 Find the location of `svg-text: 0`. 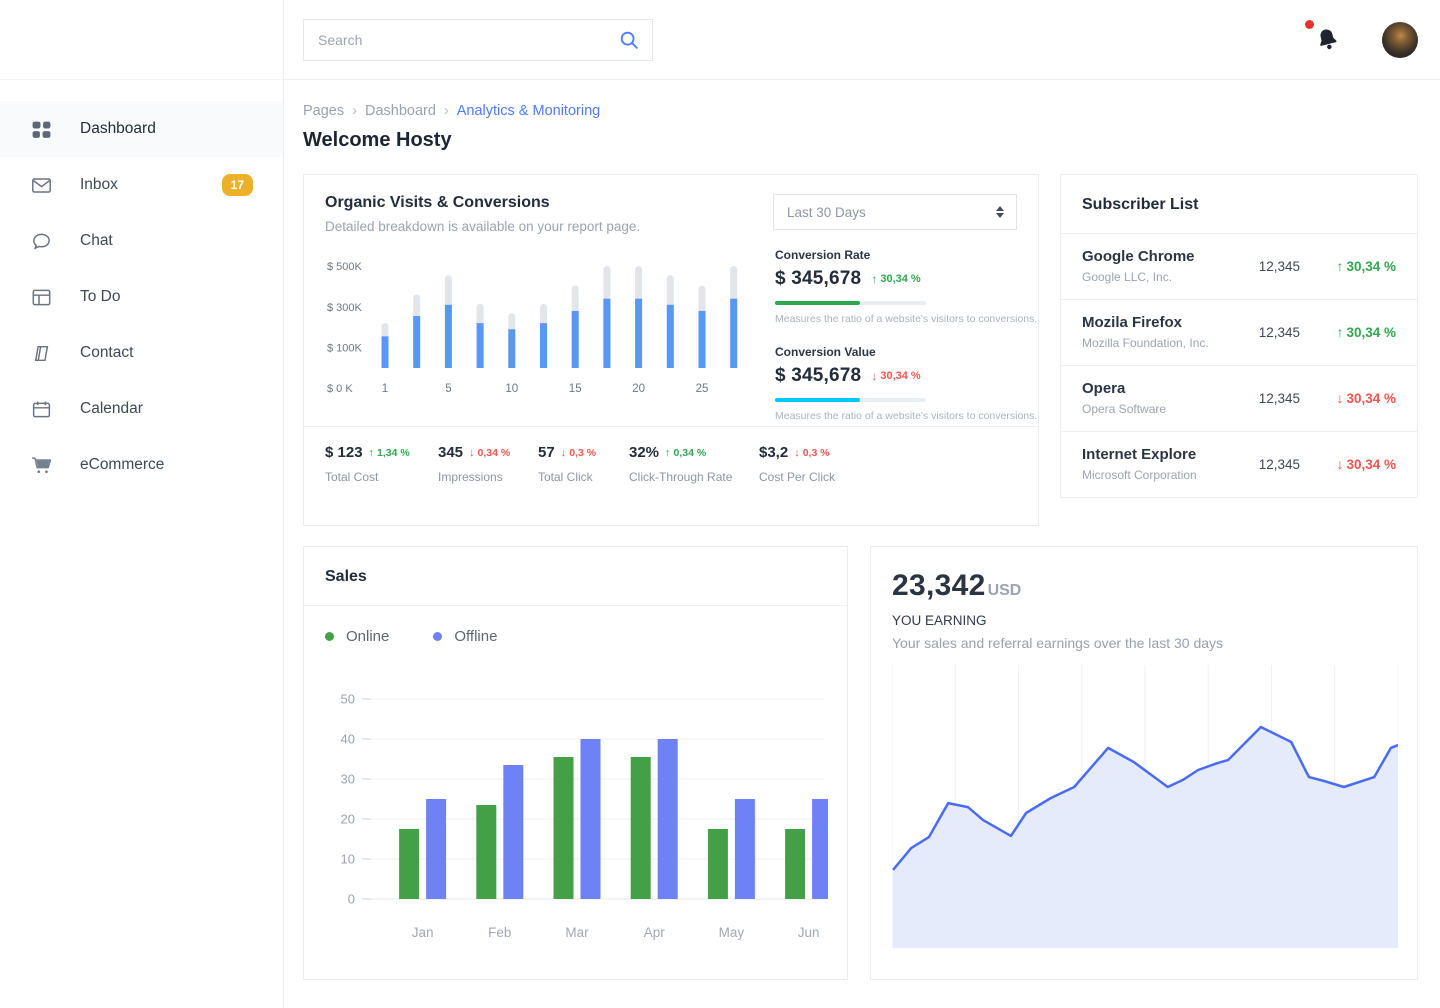

svg-text: 0 is located at coordinates (351, 899).